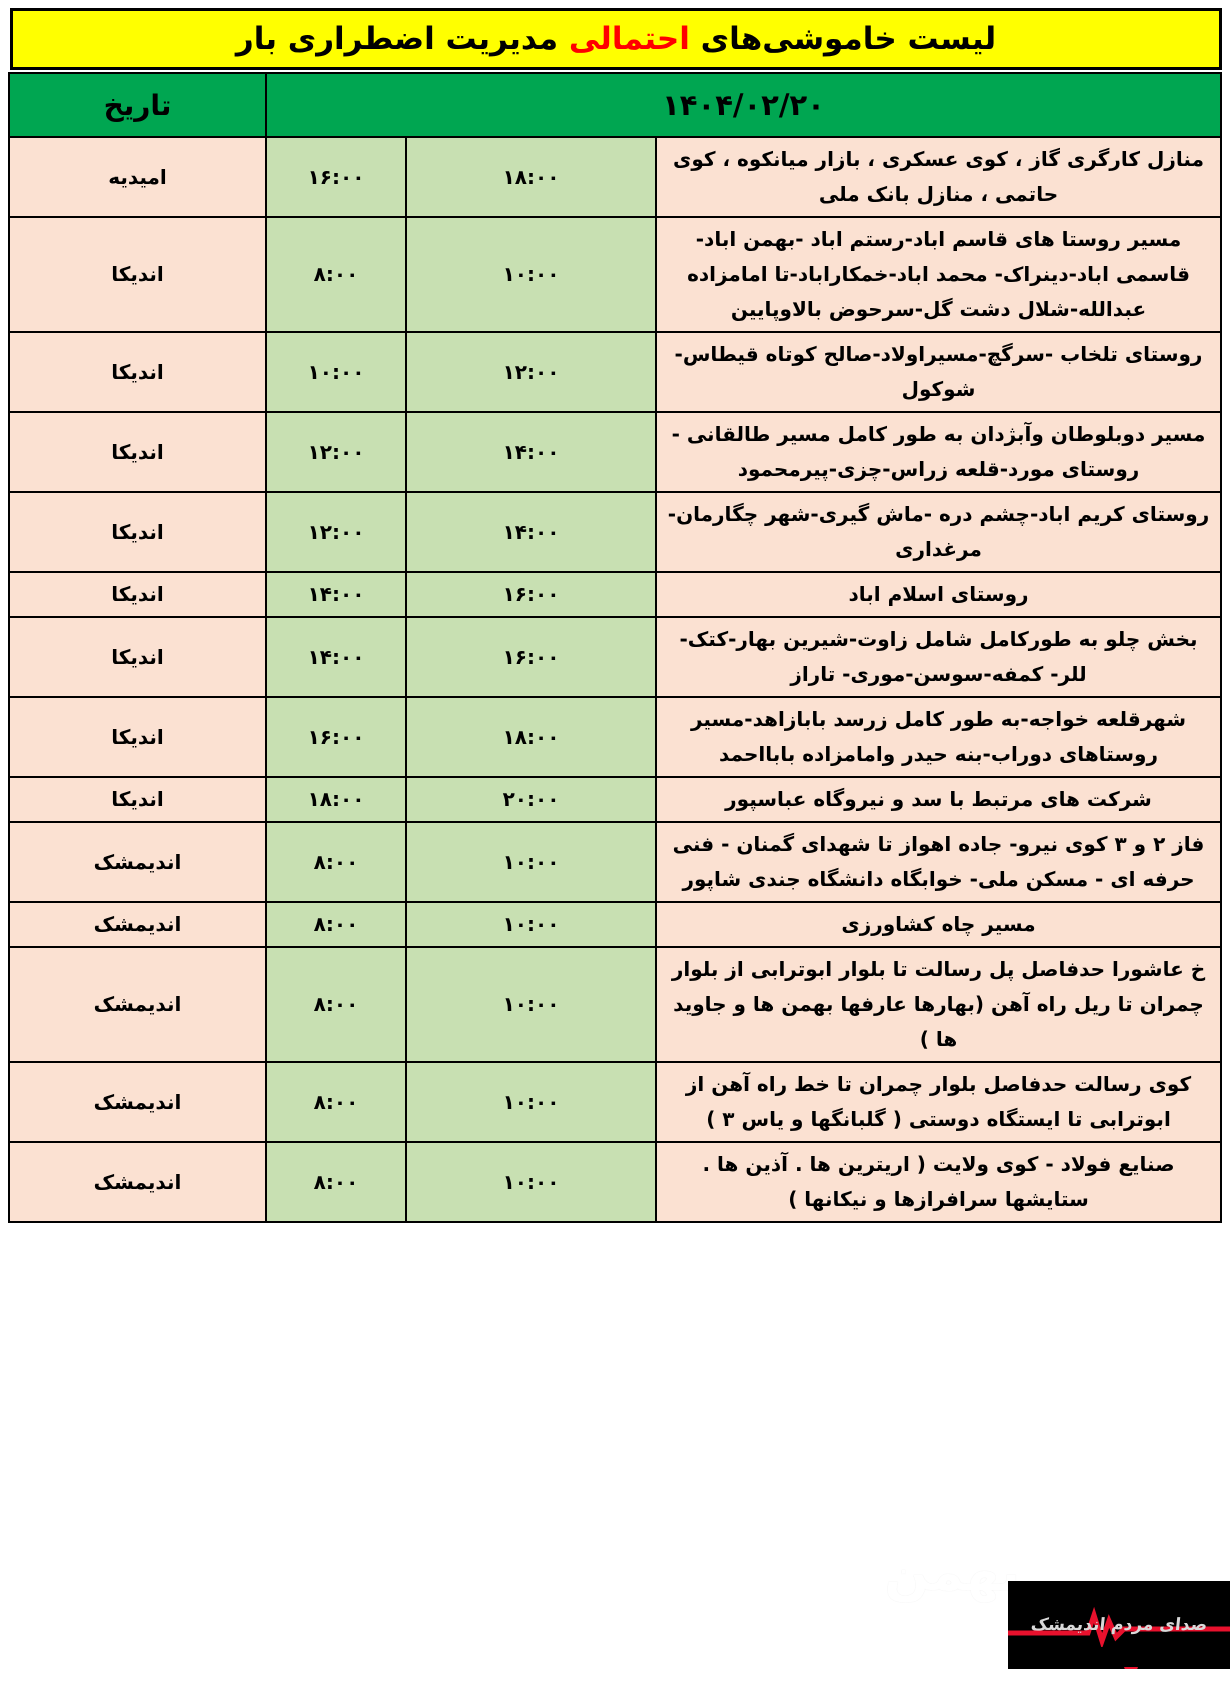  Describe the element at coordinates (531, 799) in the screenshot. I see `cell-end-time: ۲۰:۰۰` at that location.